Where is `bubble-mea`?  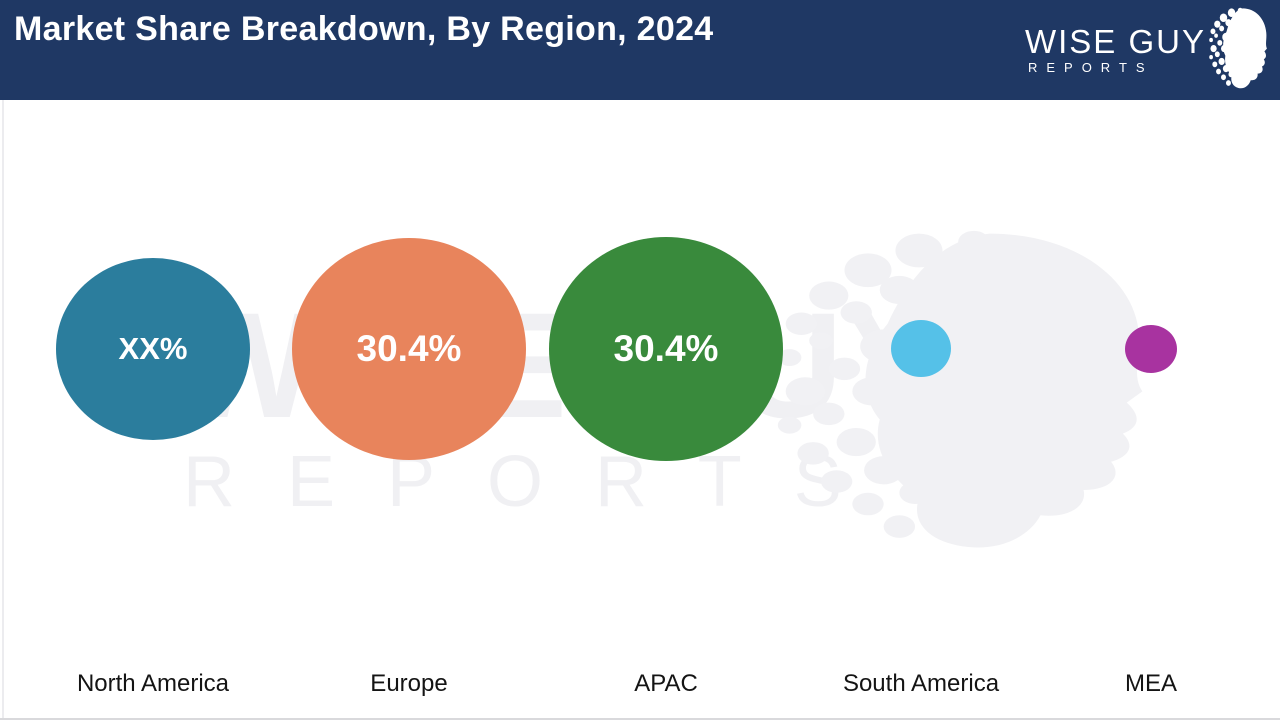
bubble-mea is located at coordinates (1151, 349).